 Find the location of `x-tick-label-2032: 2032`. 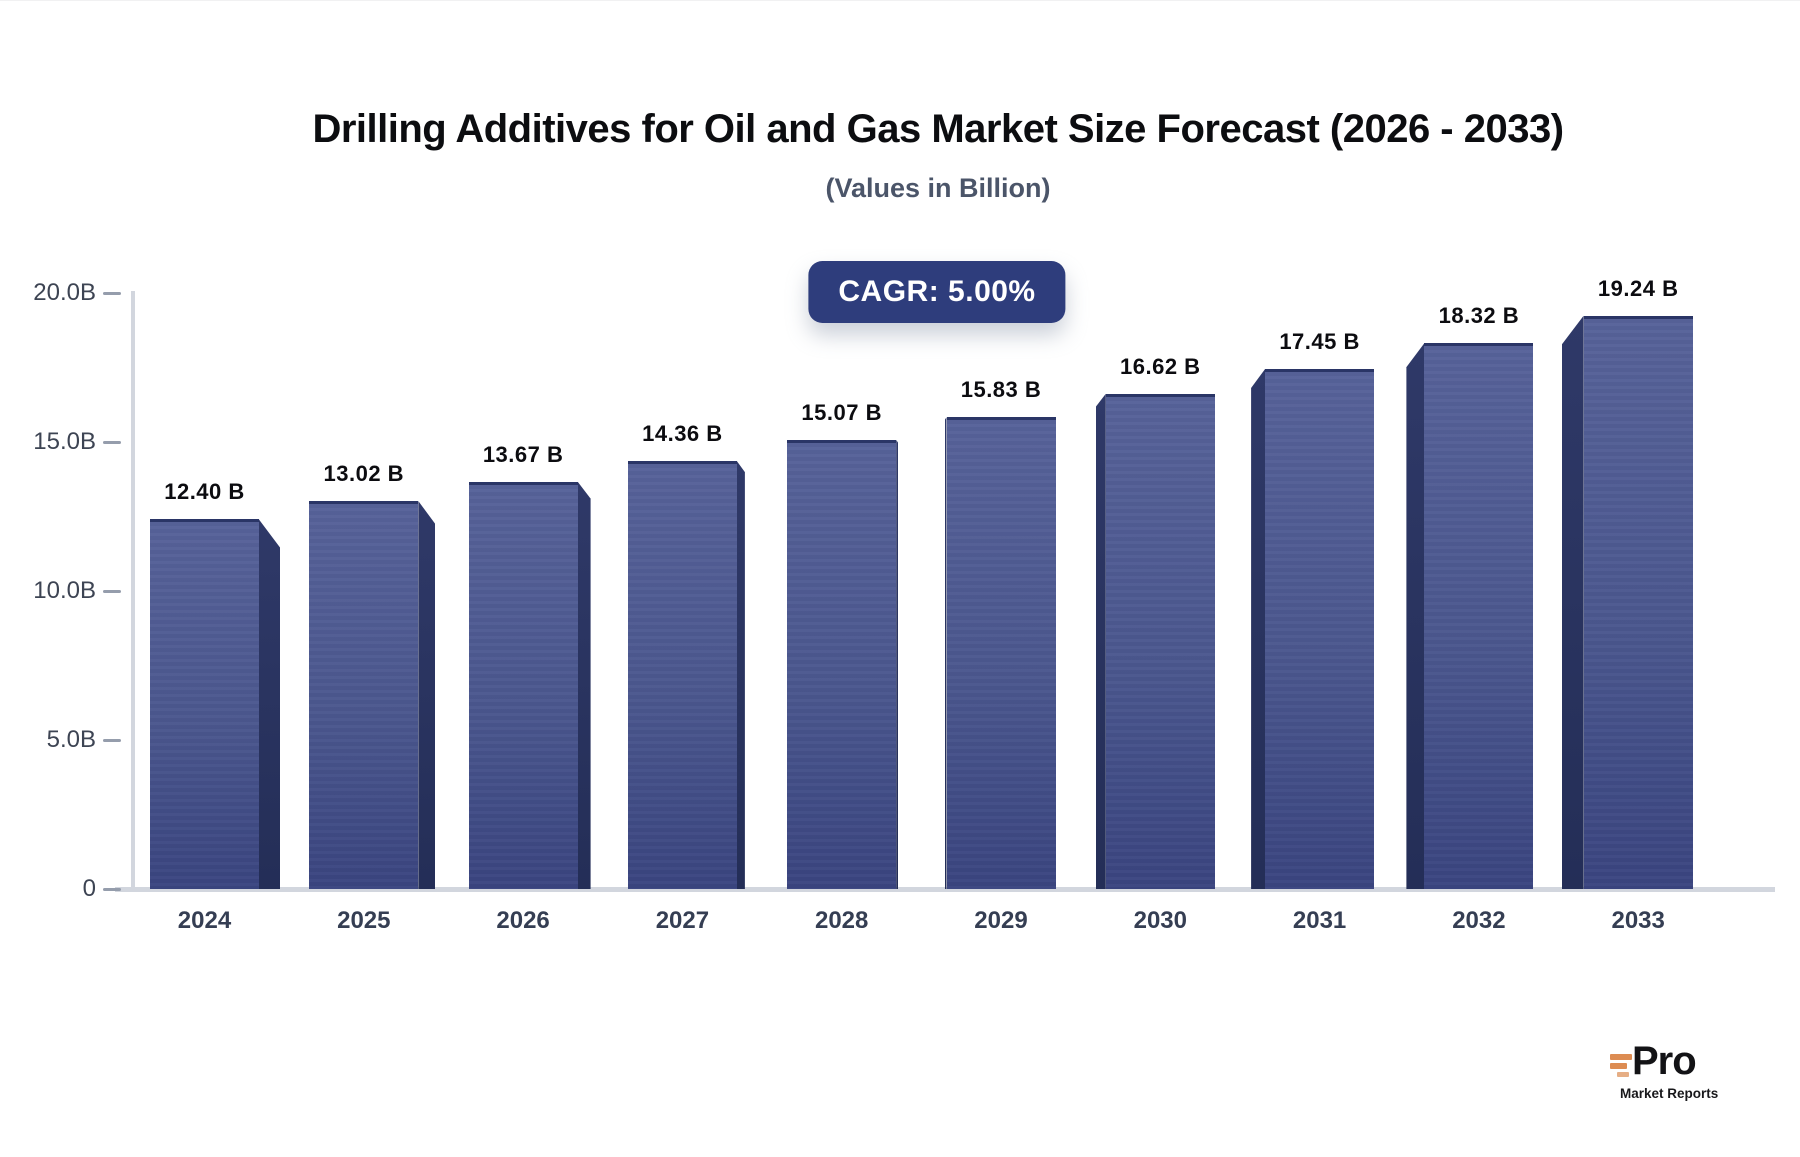

x-tick-label-2032: 2032 is located at coordinates (1479, 920).